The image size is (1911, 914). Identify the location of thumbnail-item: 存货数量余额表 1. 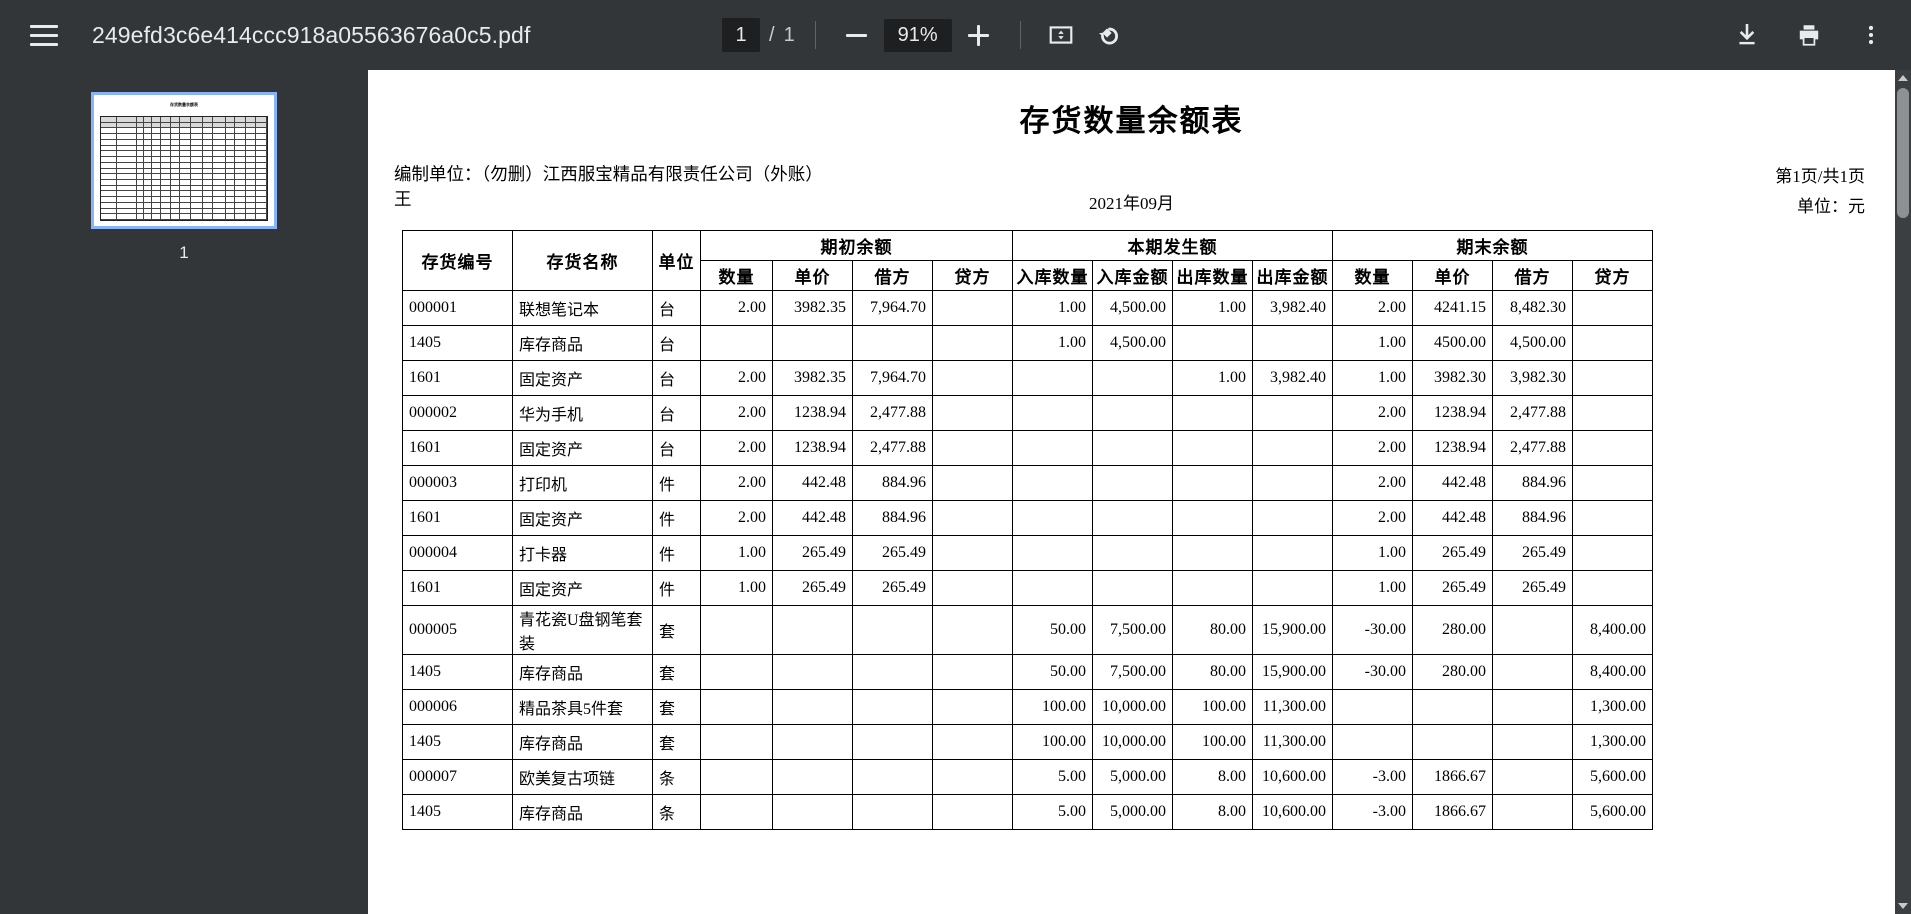
(184, 177).